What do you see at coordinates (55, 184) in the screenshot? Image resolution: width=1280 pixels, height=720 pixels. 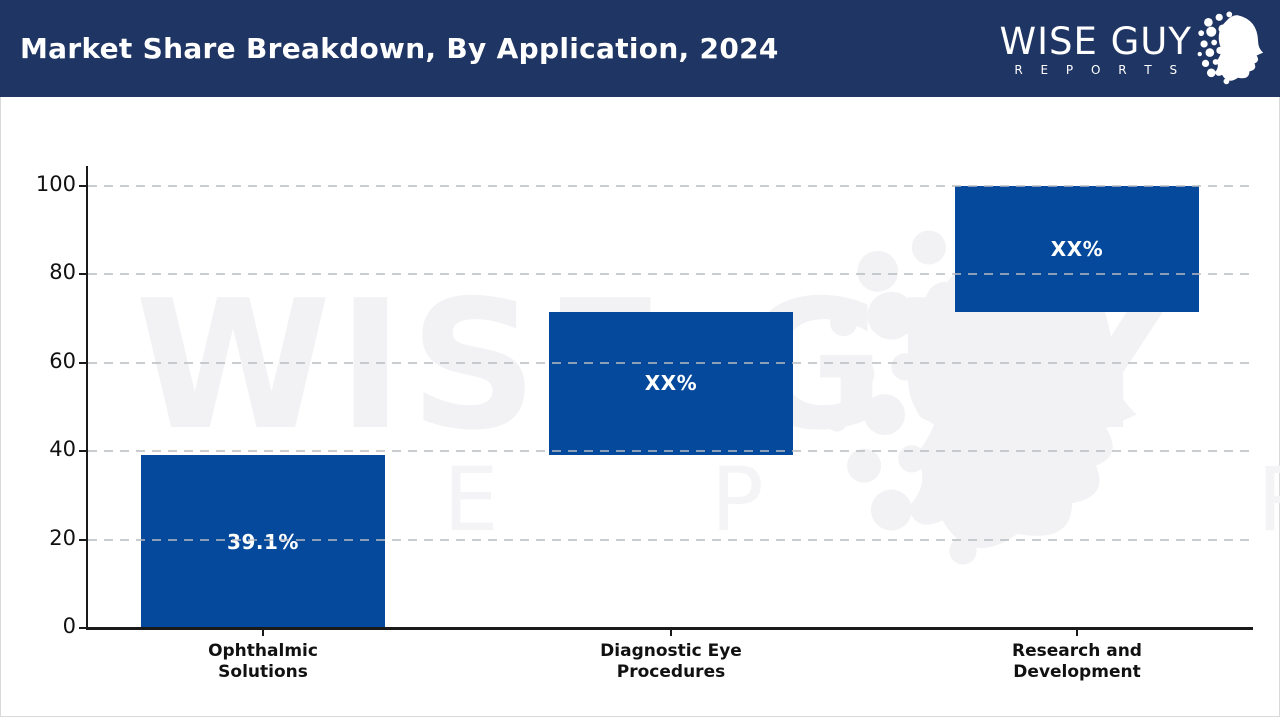 I see `y-tick-label: 100` at bounding box center [55, 184].